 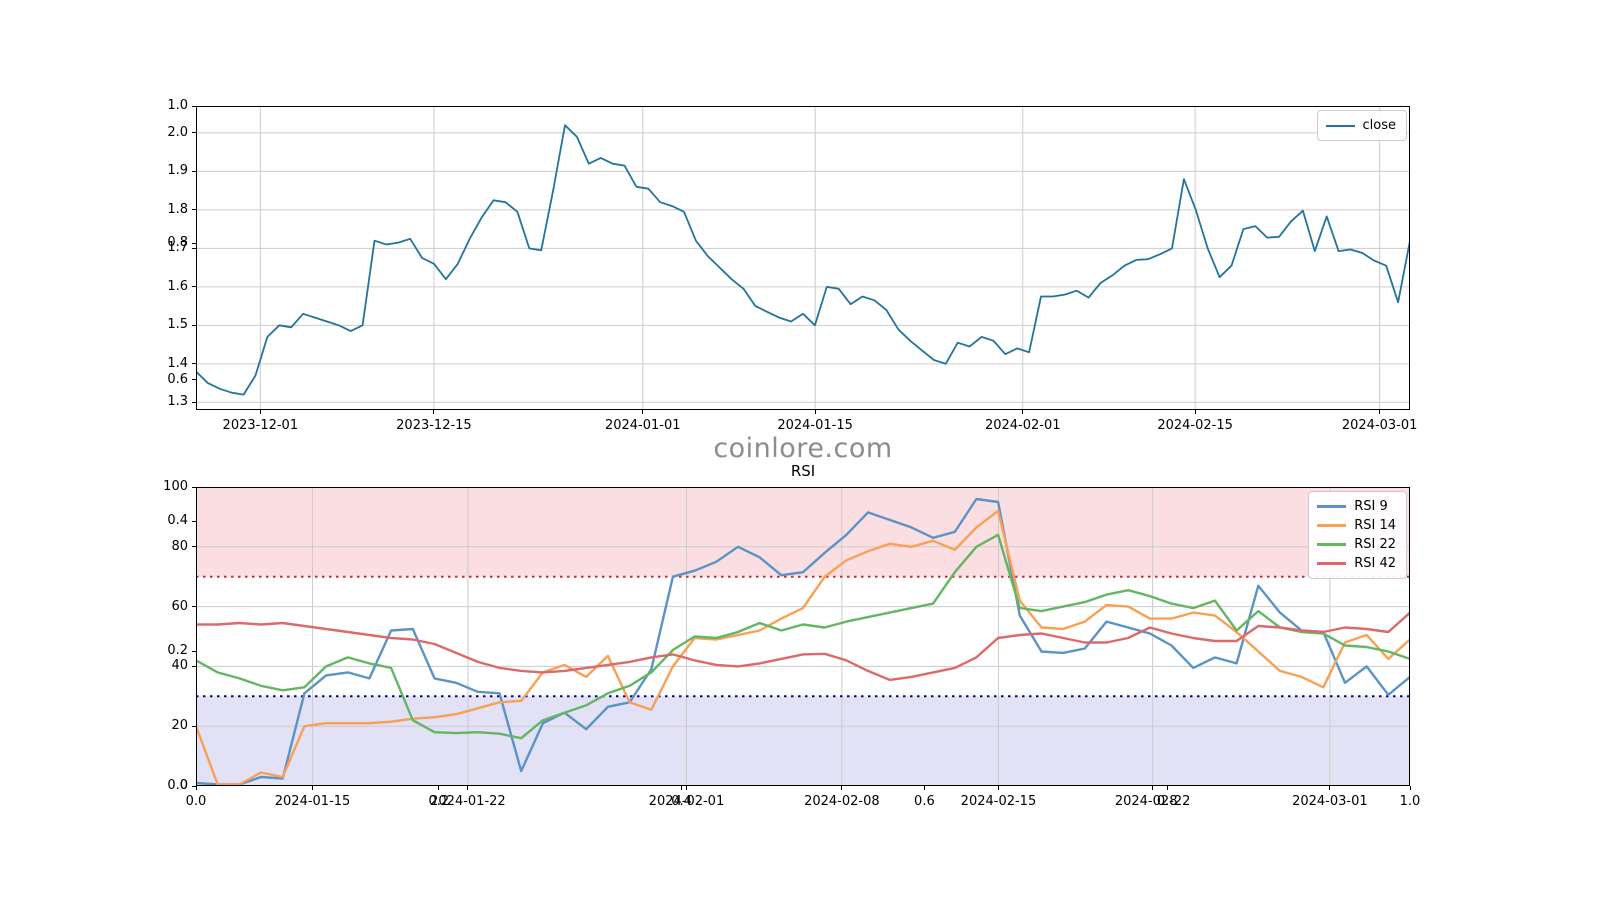 I want to click on y-tick-label: 40, so click(x=179, y=666).